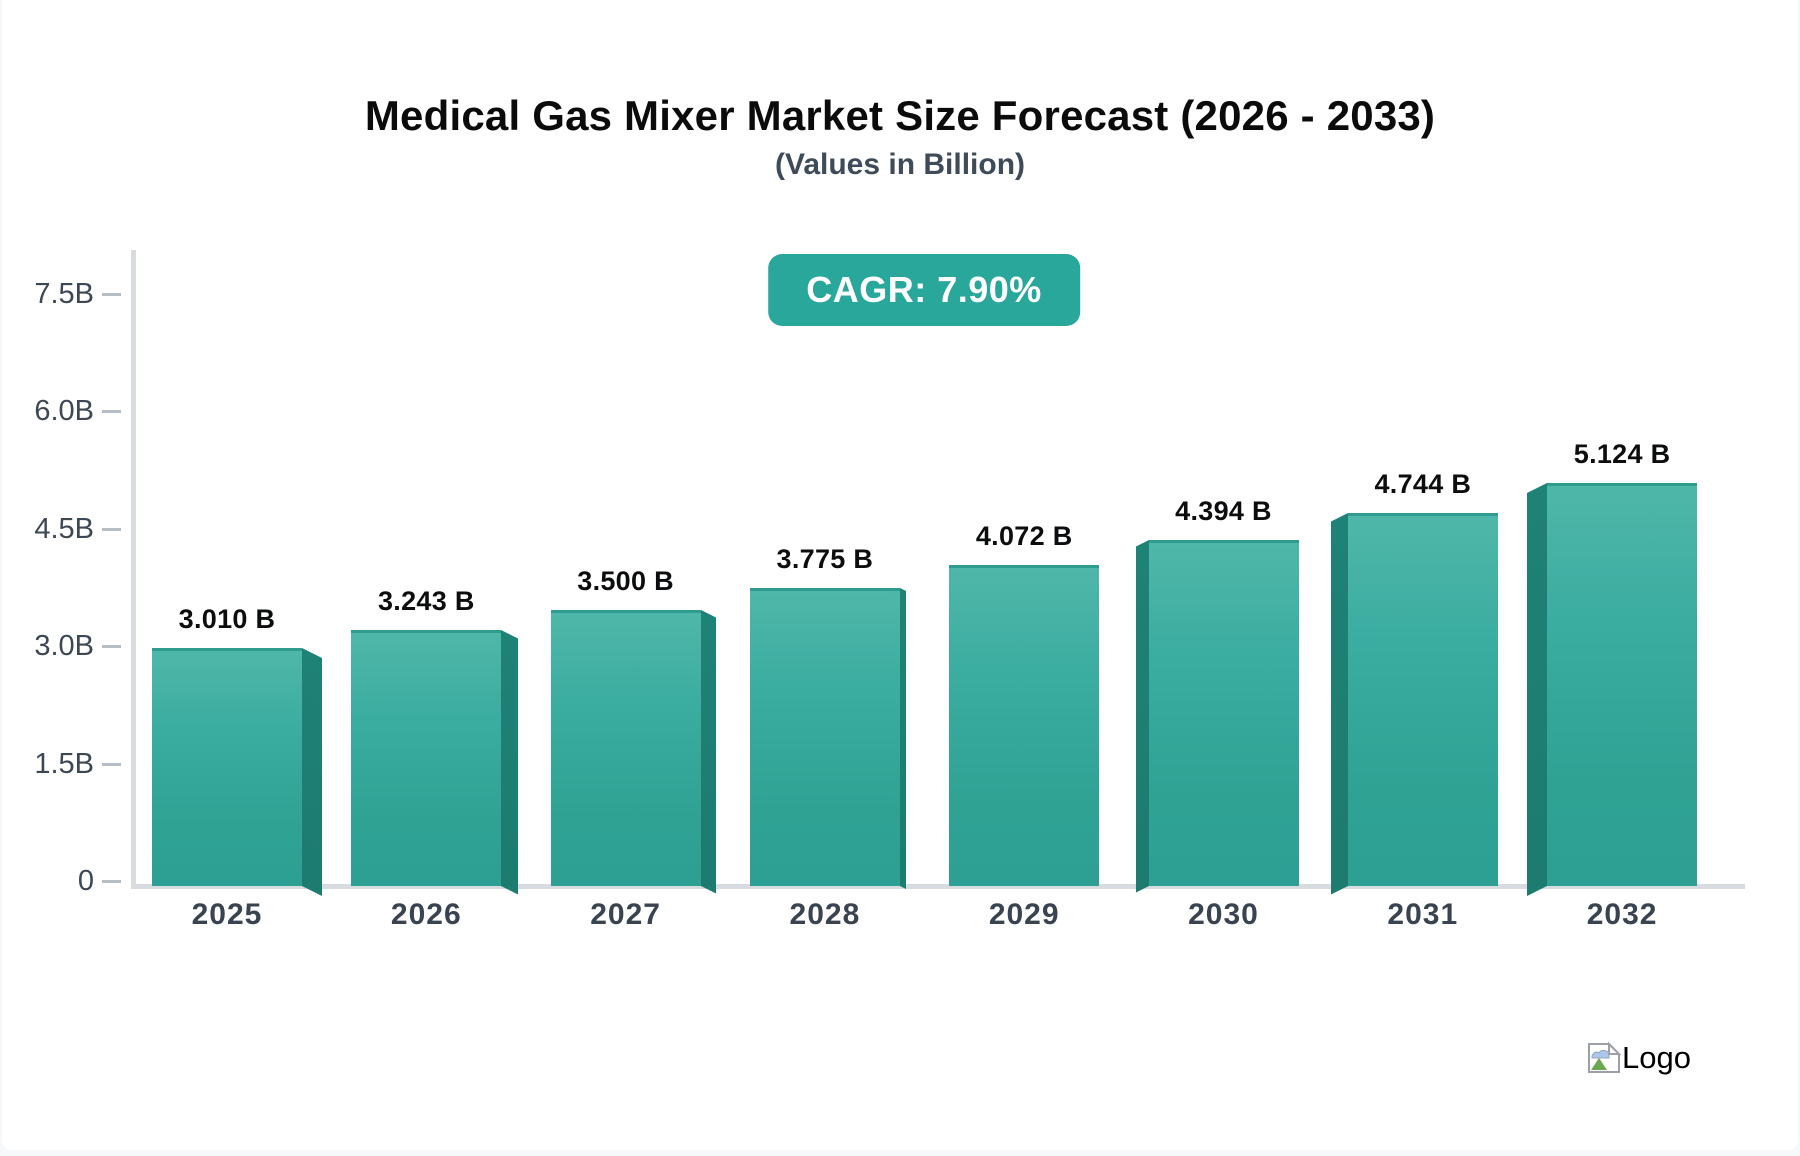 This screenshot has width=1800, height=1156. Describe the element at coordinates (1223, 510) in the screenshot. I see `bar-value-label: 4.394 B` at that location.